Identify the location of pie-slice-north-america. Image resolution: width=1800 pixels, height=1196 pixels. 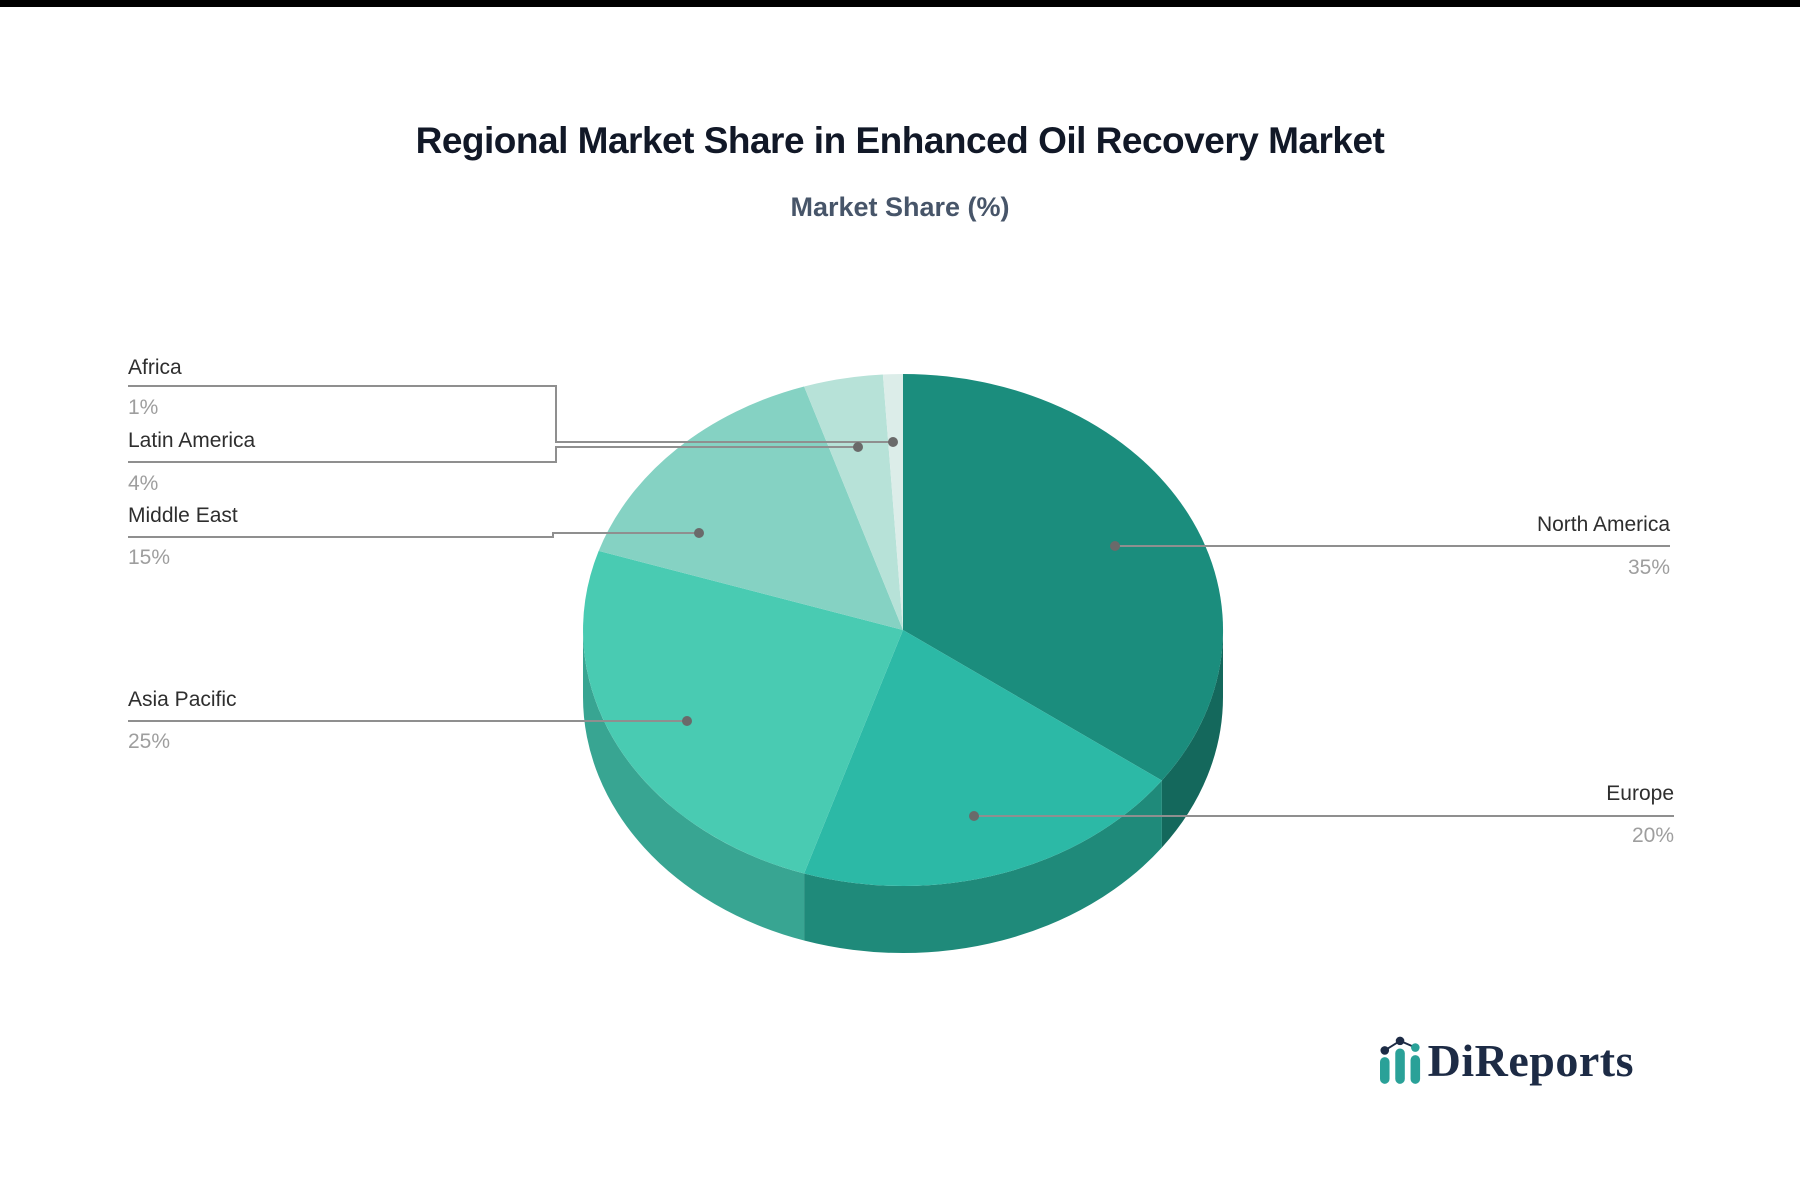
(1063, 577).